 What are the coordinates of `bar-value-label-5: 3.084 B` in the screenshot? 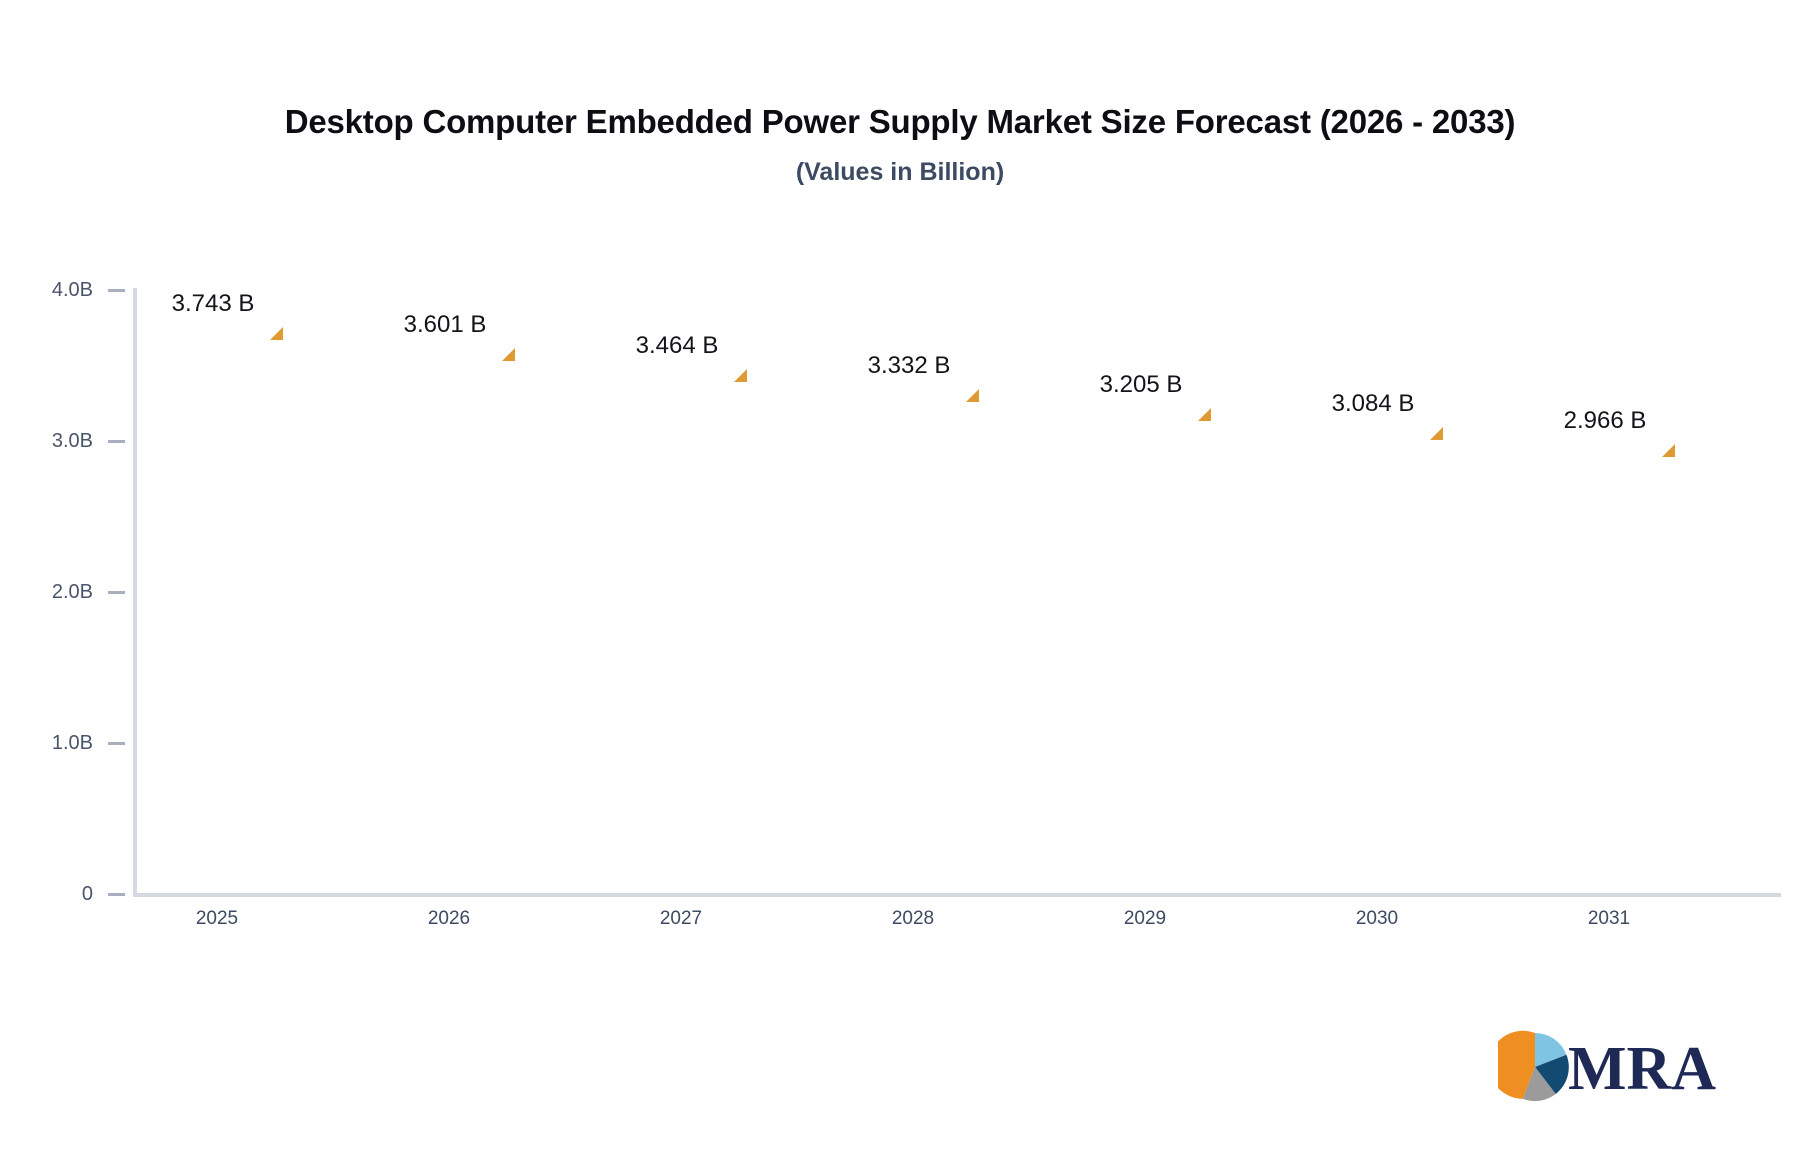 It's located at (1373, 403).